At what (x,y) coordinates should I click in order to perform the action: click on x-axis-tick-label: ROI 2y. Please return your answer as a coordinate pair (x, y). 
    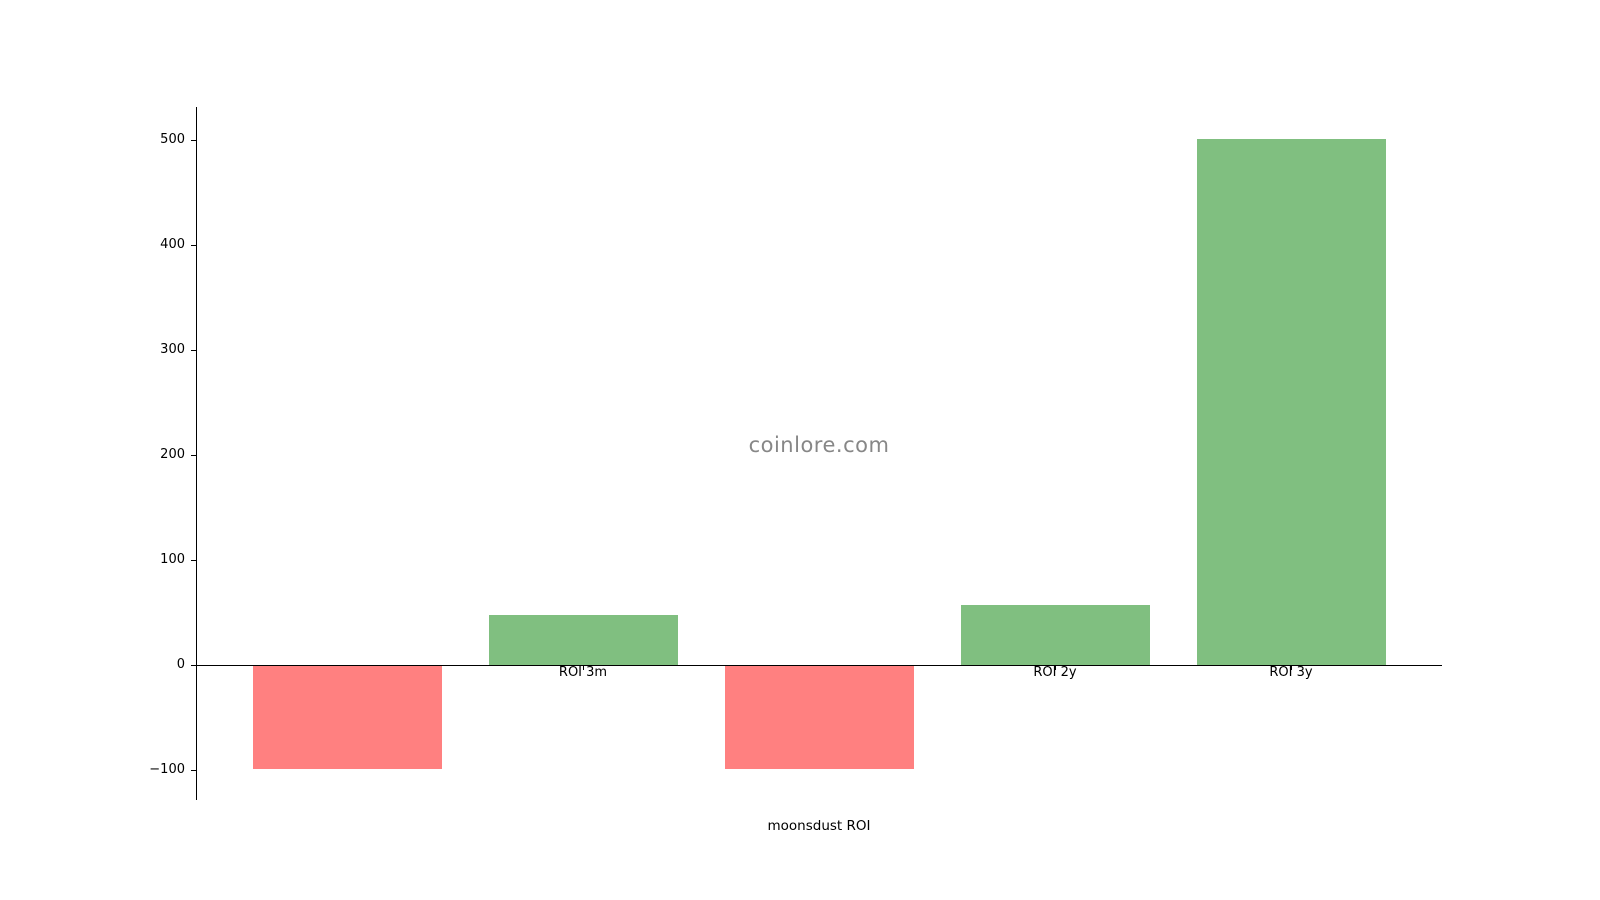
    Looking at the image, I should click on (1055, 672).